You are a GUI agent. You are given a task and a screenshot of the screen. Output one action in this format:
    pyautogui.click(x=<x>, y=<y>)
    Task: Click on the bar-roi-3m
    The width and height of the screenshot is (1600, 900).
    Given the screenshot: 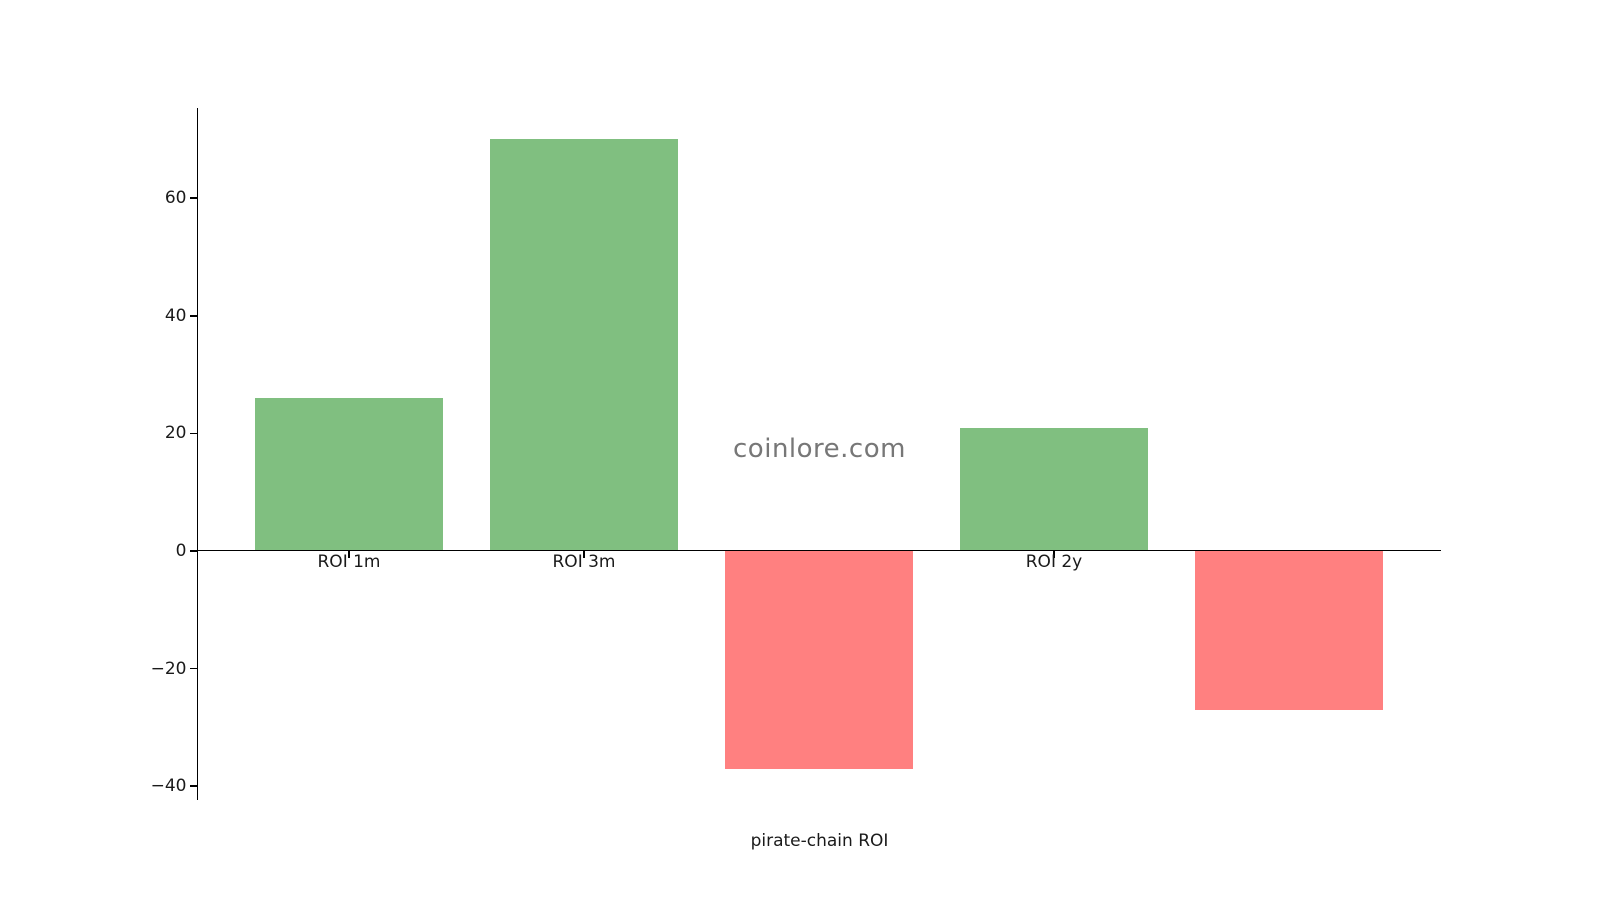 What is the action you would take?
    pyautogui.click(x=584, y=345)
    